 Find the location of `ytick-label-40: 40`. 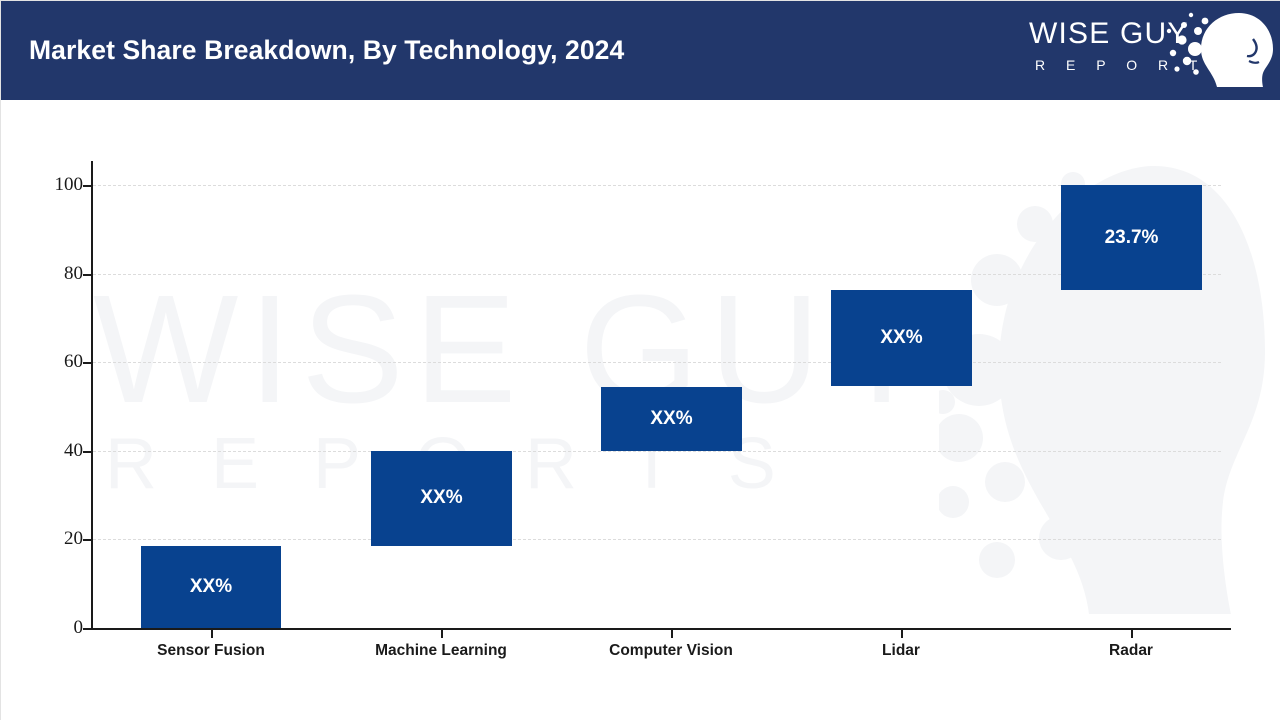

ytick-label-40: 40 is located at coordinates (73, 450).